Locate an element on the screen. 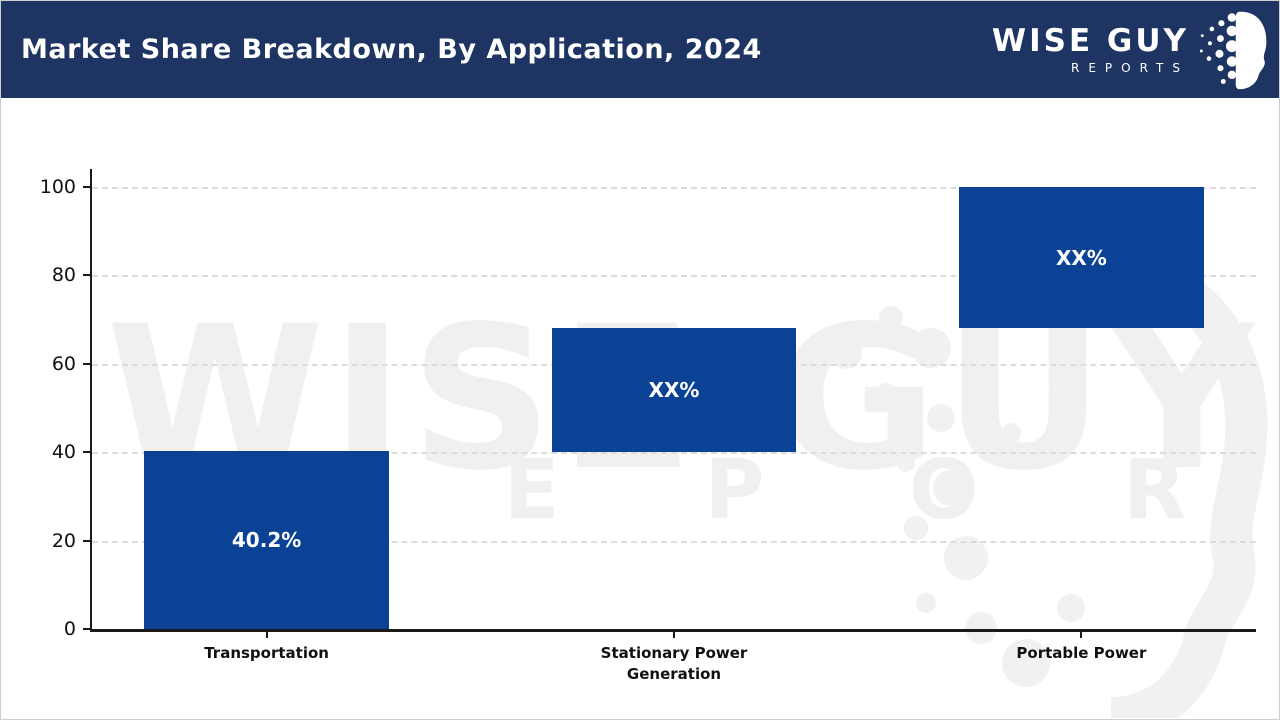  logo-text: WISE GUY REPORTS is located at coordinates (1090, 48).